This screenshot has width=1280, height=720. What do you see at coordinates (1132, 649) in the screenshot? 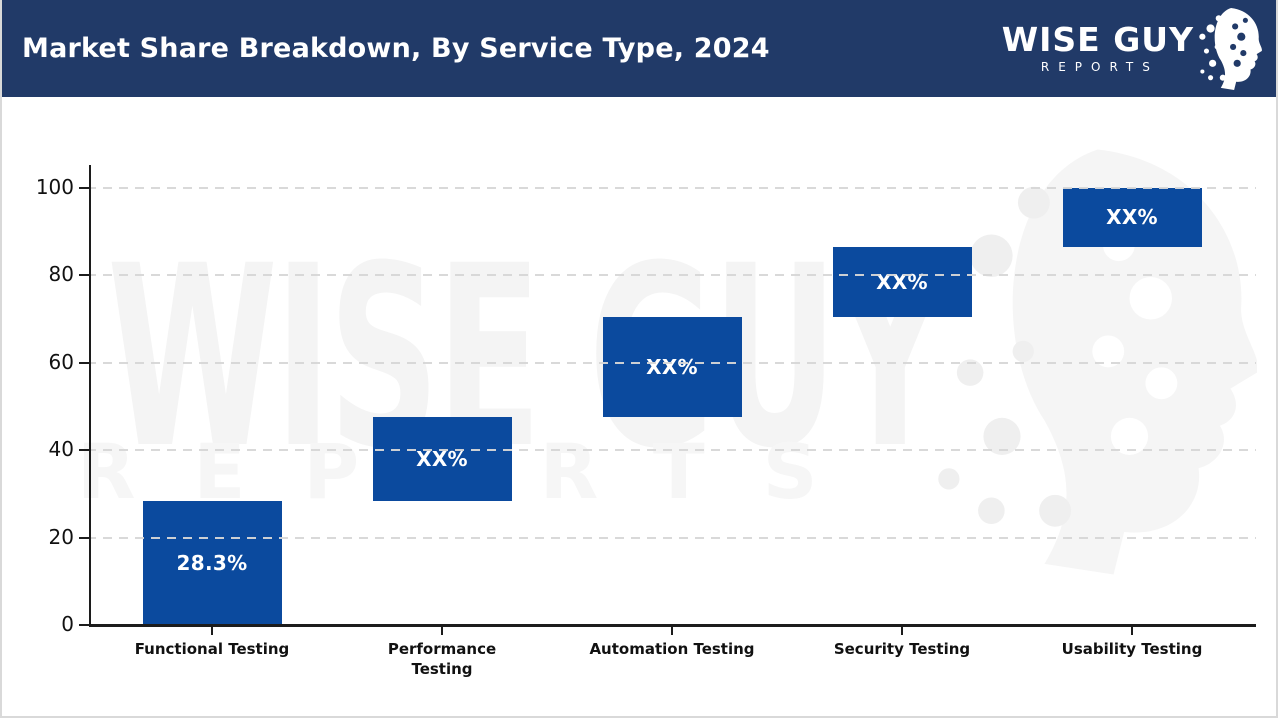
I see `x-category-label: Usability Testing` at bounding box center [1132, 649].